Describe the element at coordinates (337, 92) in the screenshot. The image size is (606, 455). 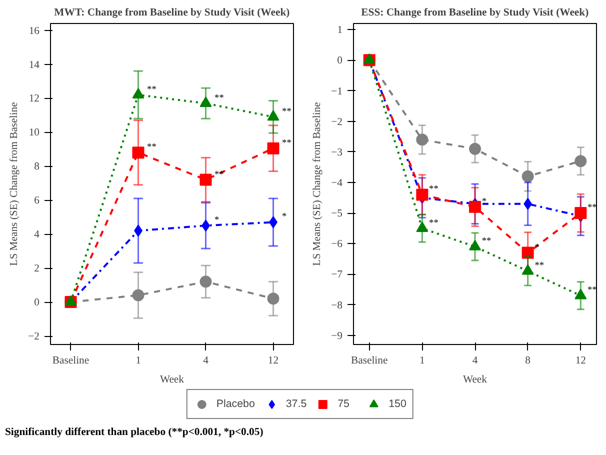
I see `y-tick-label: −1` at that location.